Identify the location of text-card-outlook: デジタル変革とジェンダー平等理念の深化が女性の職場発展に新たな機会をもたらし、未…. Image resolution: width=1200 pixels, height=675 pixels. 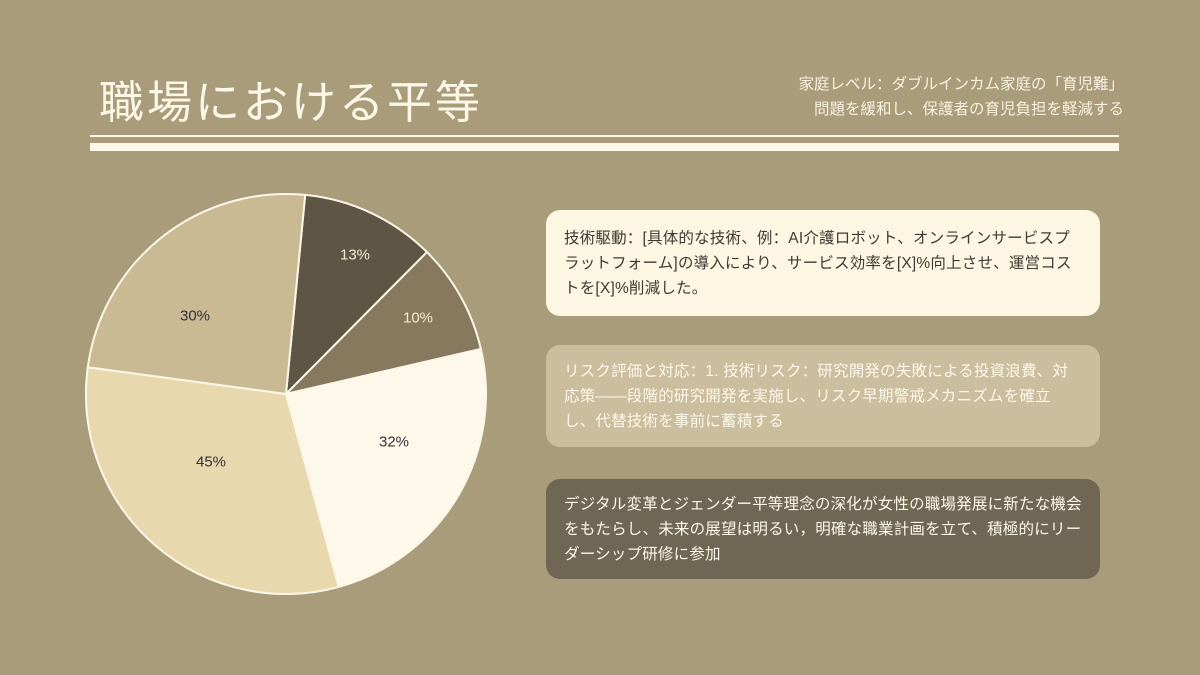
(823, 529).